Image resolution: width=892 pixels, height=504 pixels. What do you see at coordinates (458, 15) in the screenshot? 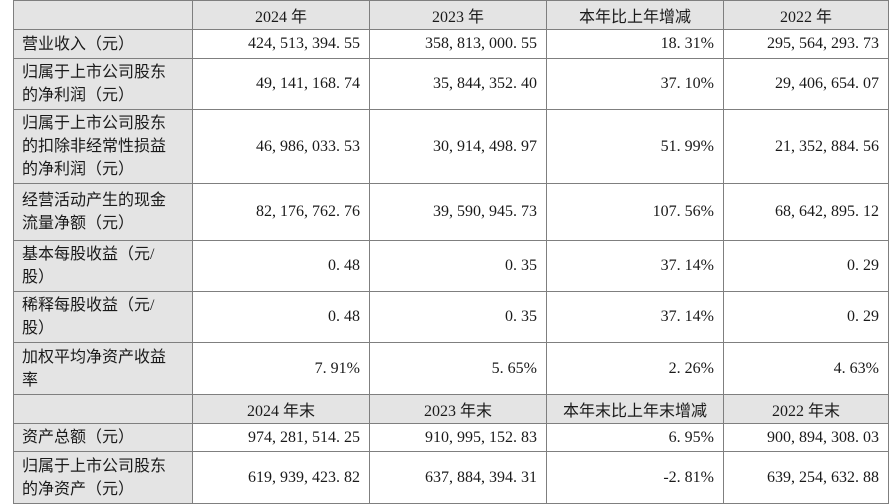
I see `header-2023: 2023 年` at bounding box center [458, 15].